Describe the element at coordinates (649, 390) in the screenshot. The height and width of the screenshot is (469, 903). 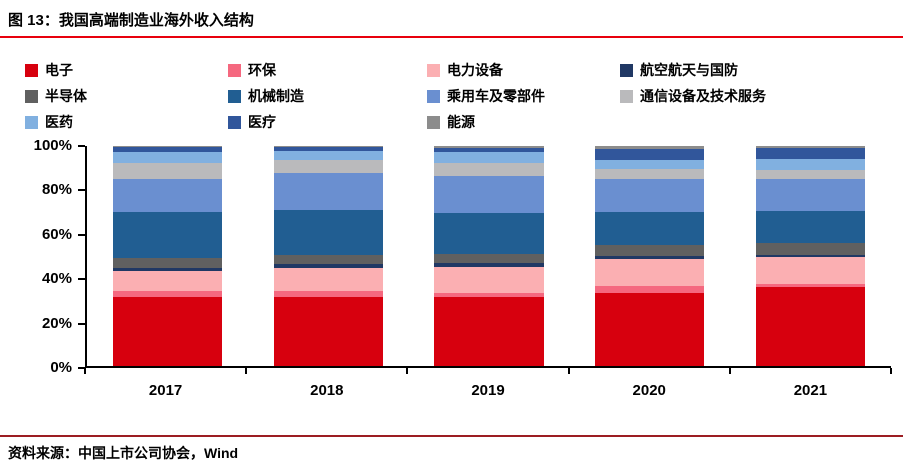
I see `x-axis-label: 2020` at that location.